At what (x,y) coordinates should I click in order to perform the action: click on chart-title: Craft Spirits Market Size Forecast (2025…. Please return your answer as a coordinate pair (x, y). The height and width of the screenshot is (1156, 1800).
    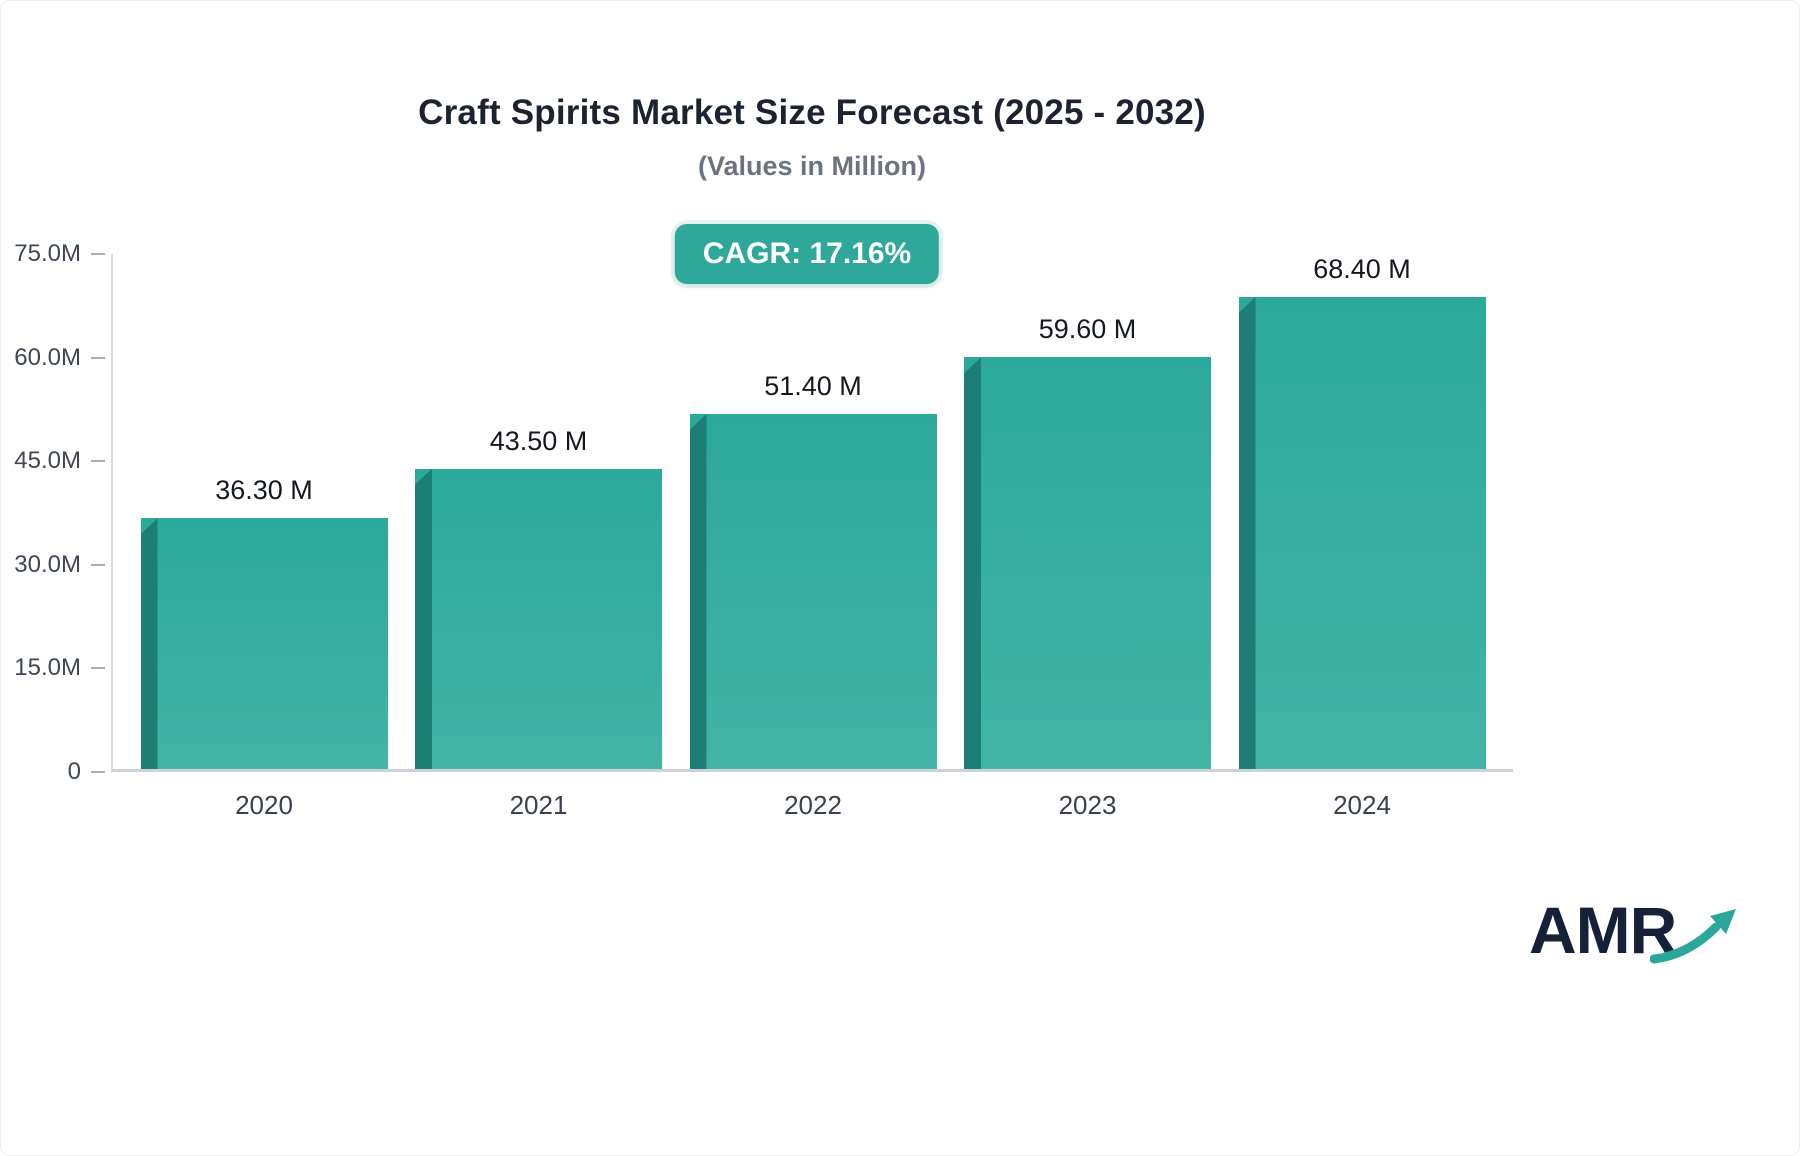
    Looking at the image, I should click on (812, 112).